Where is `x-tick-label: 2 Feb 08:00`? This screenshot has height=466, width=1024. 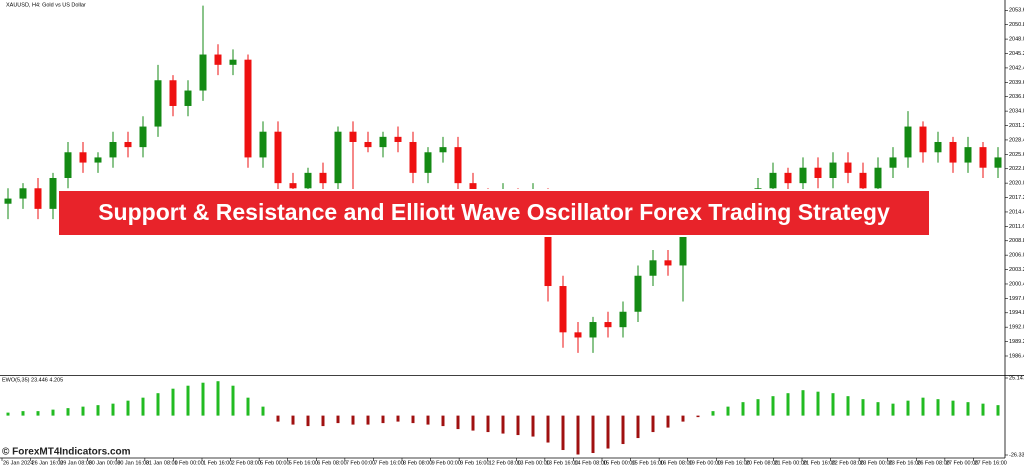 x-tick-label: 2 Feb 08:00 is located at coordinates (246, 463).